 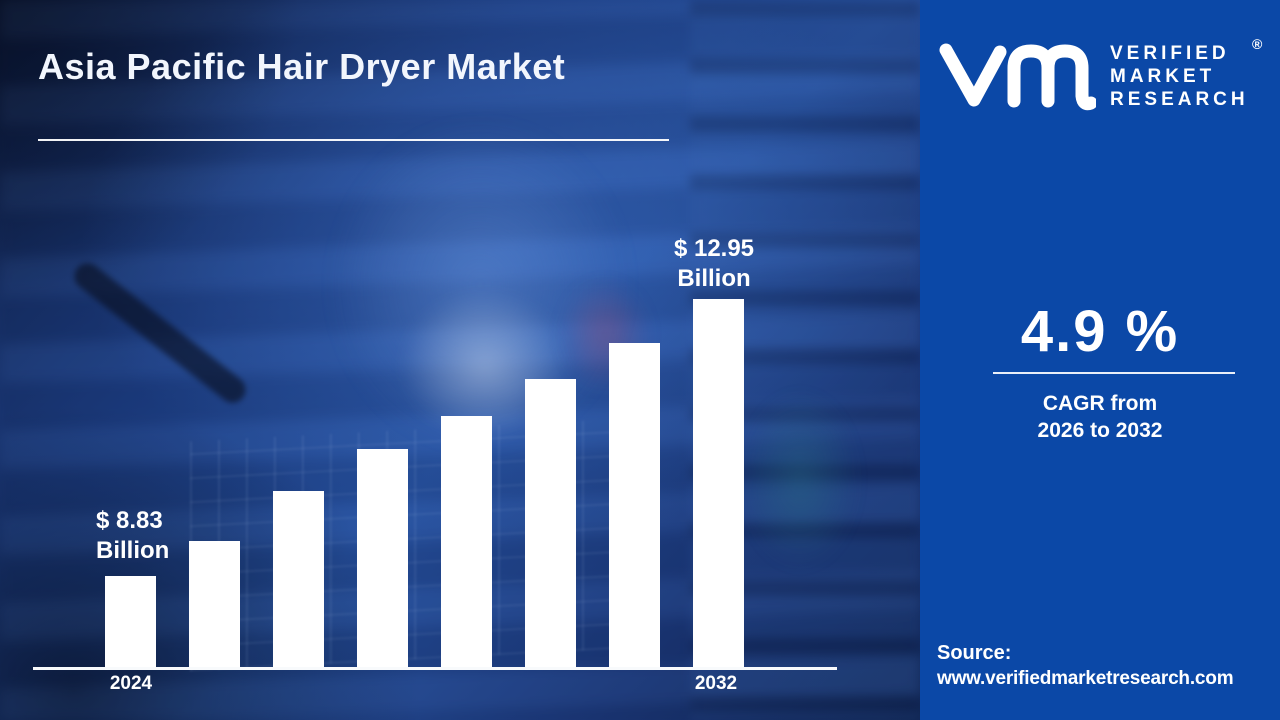 I want to click on brand-name: VERIFIED MARKET RESEARCH, so click(x=1179, y=76).